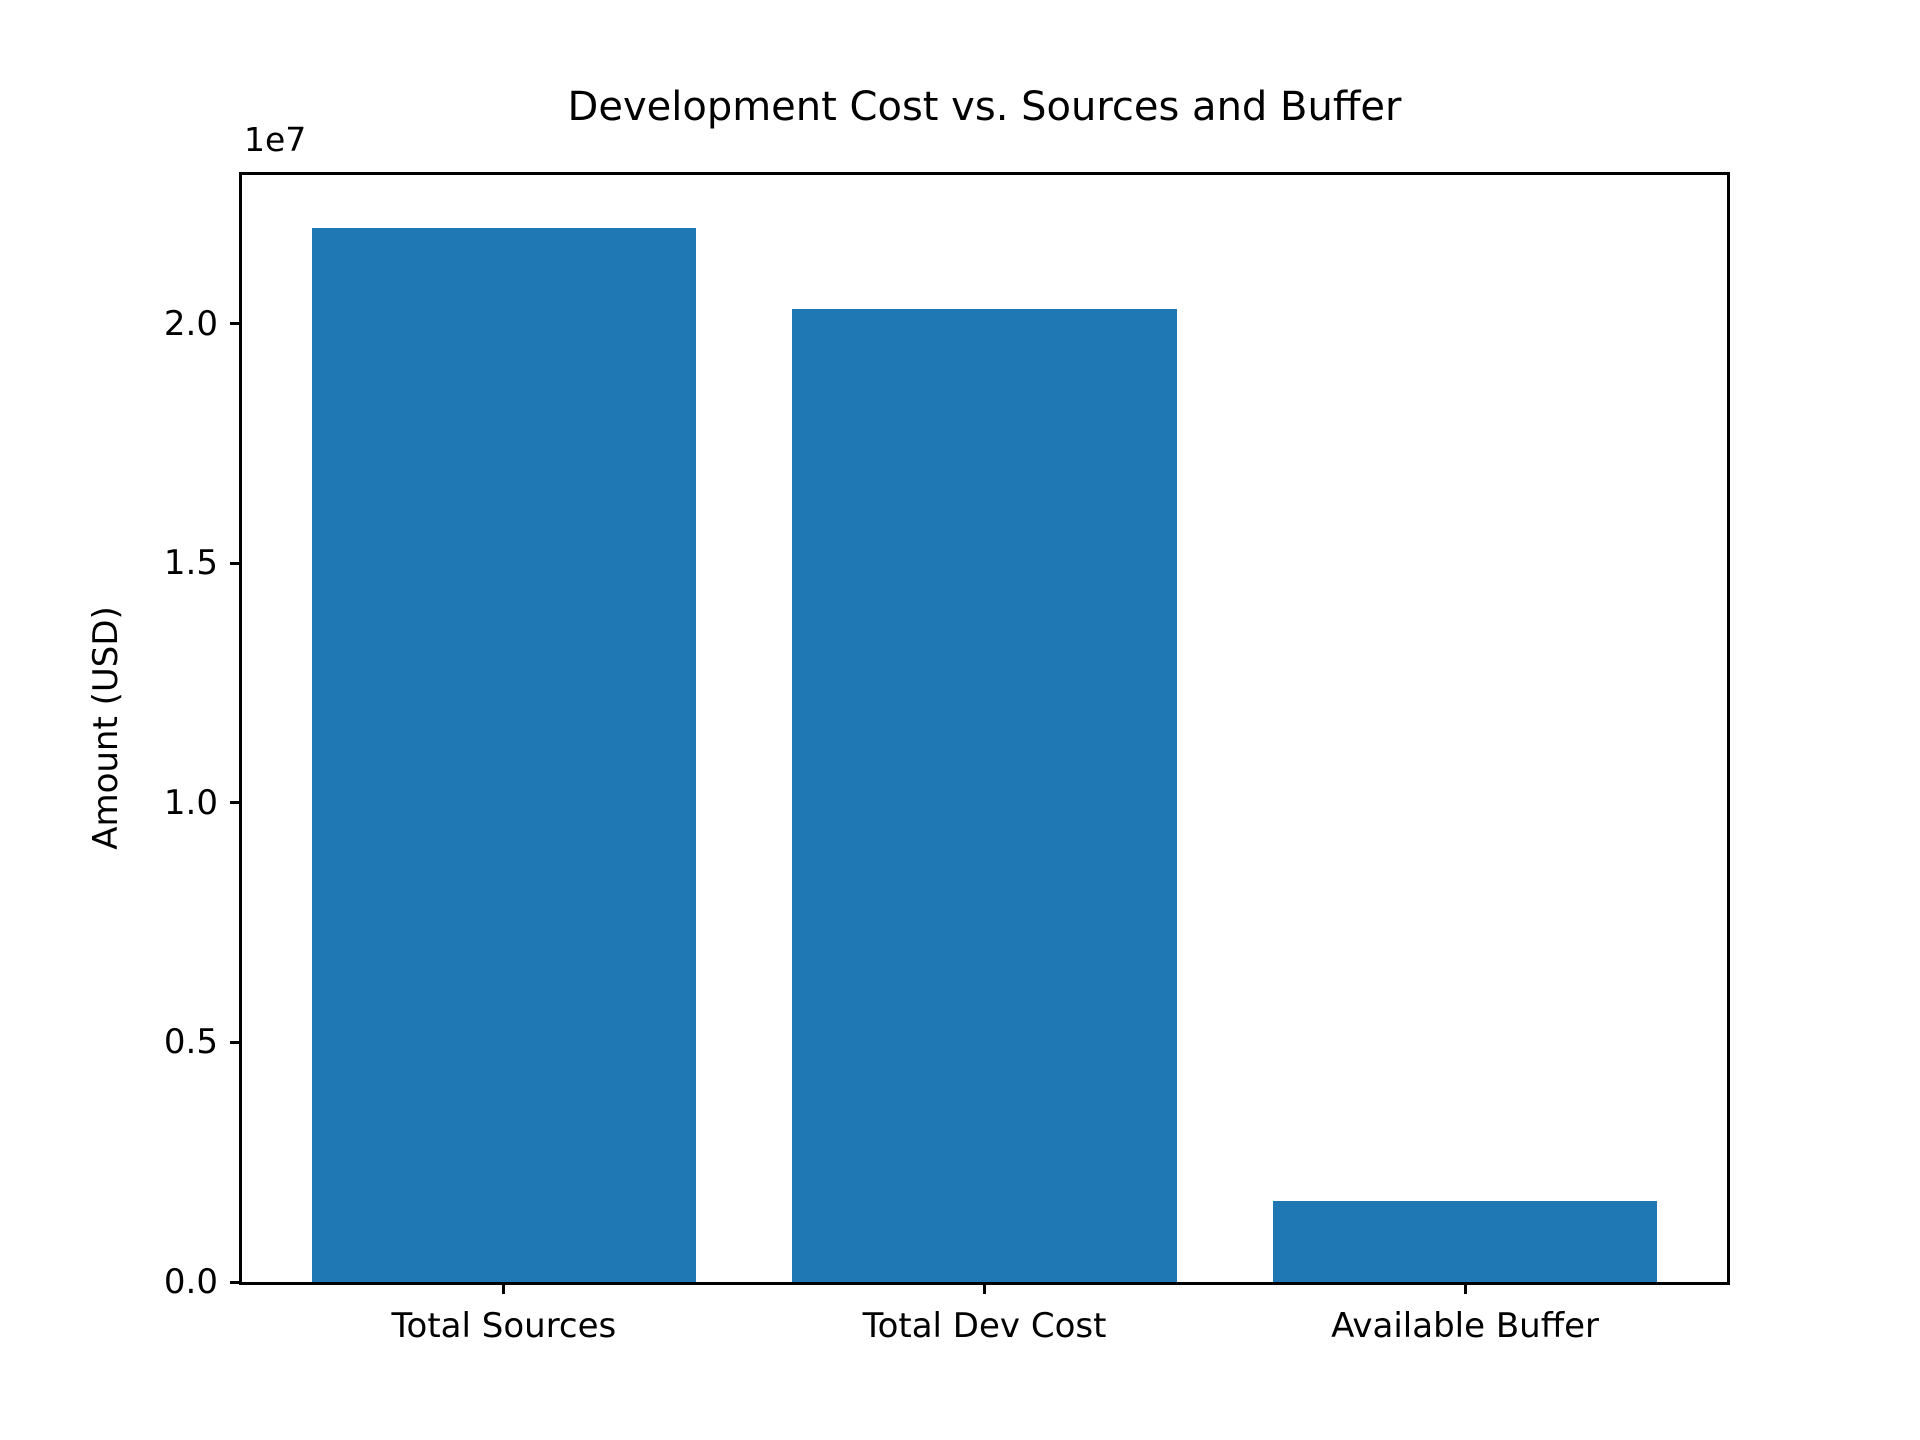 The height and width of the screenshot is (1440, 1920). Describe the element at coordinates (984, 1326) in the screenshot. I see `x-tick-label-2: Total Dev Cost` at that location.